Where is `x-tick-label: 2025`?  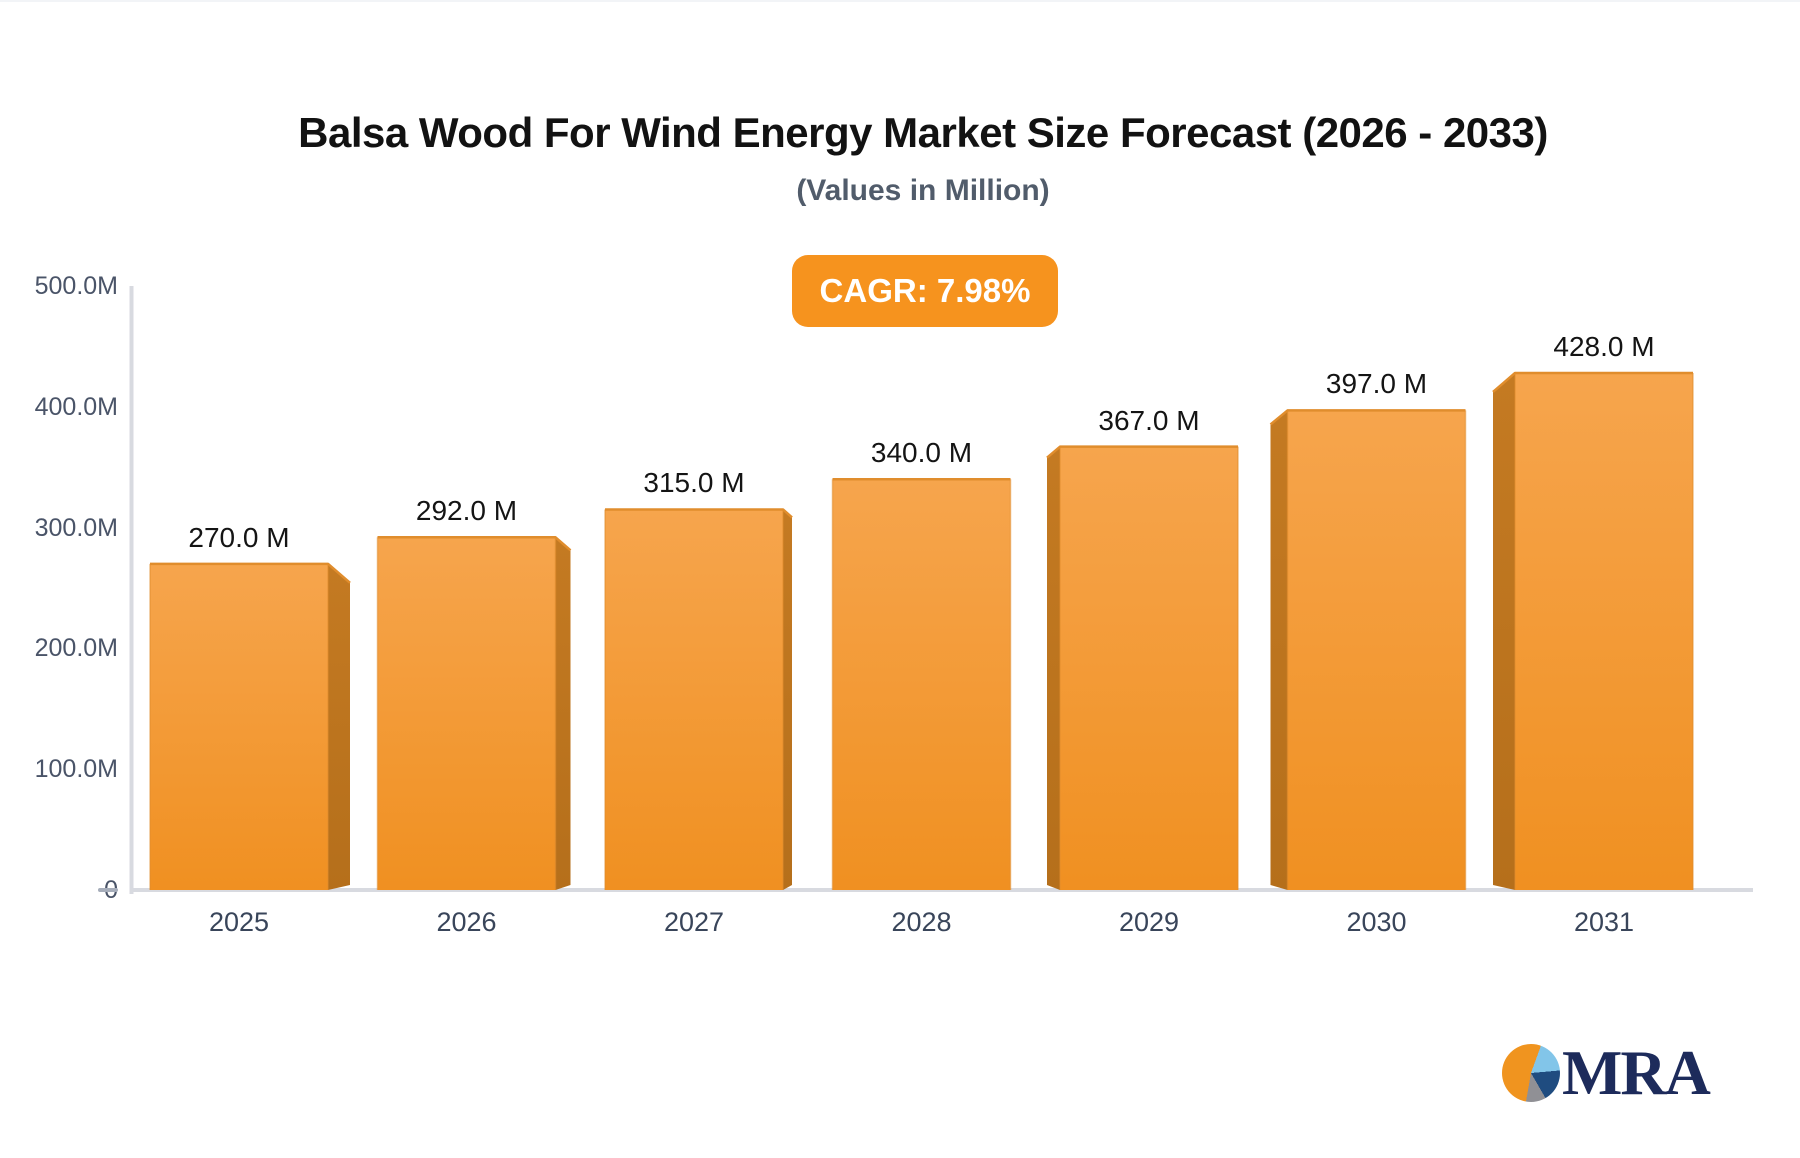 x-tick-label: 2025 is located at coordinates (239, 922).